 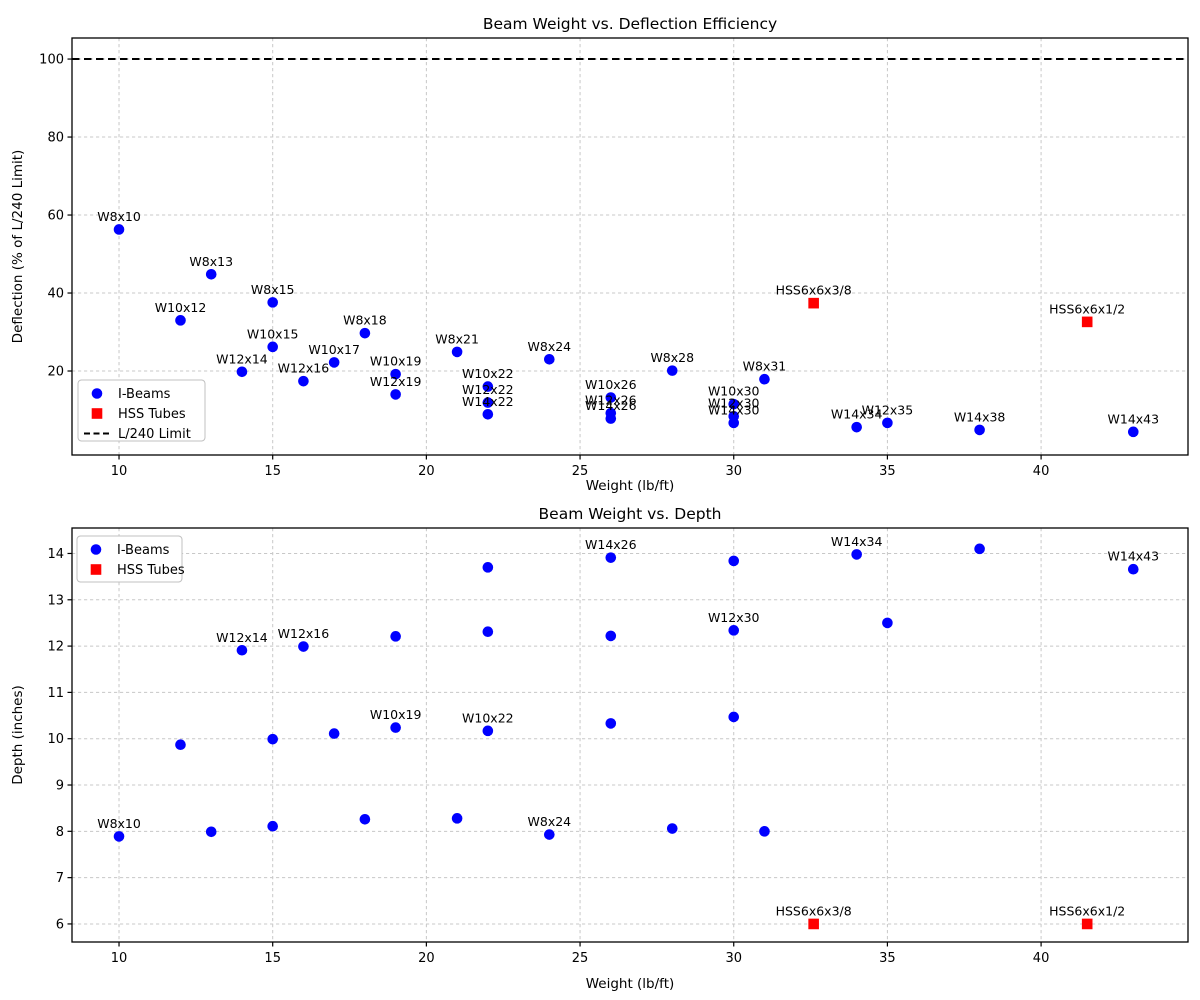 What do you see at coordinates (765, 366) in the screenshot?
I see `point-annotation: W8x31` at bounding box center [765, 366].